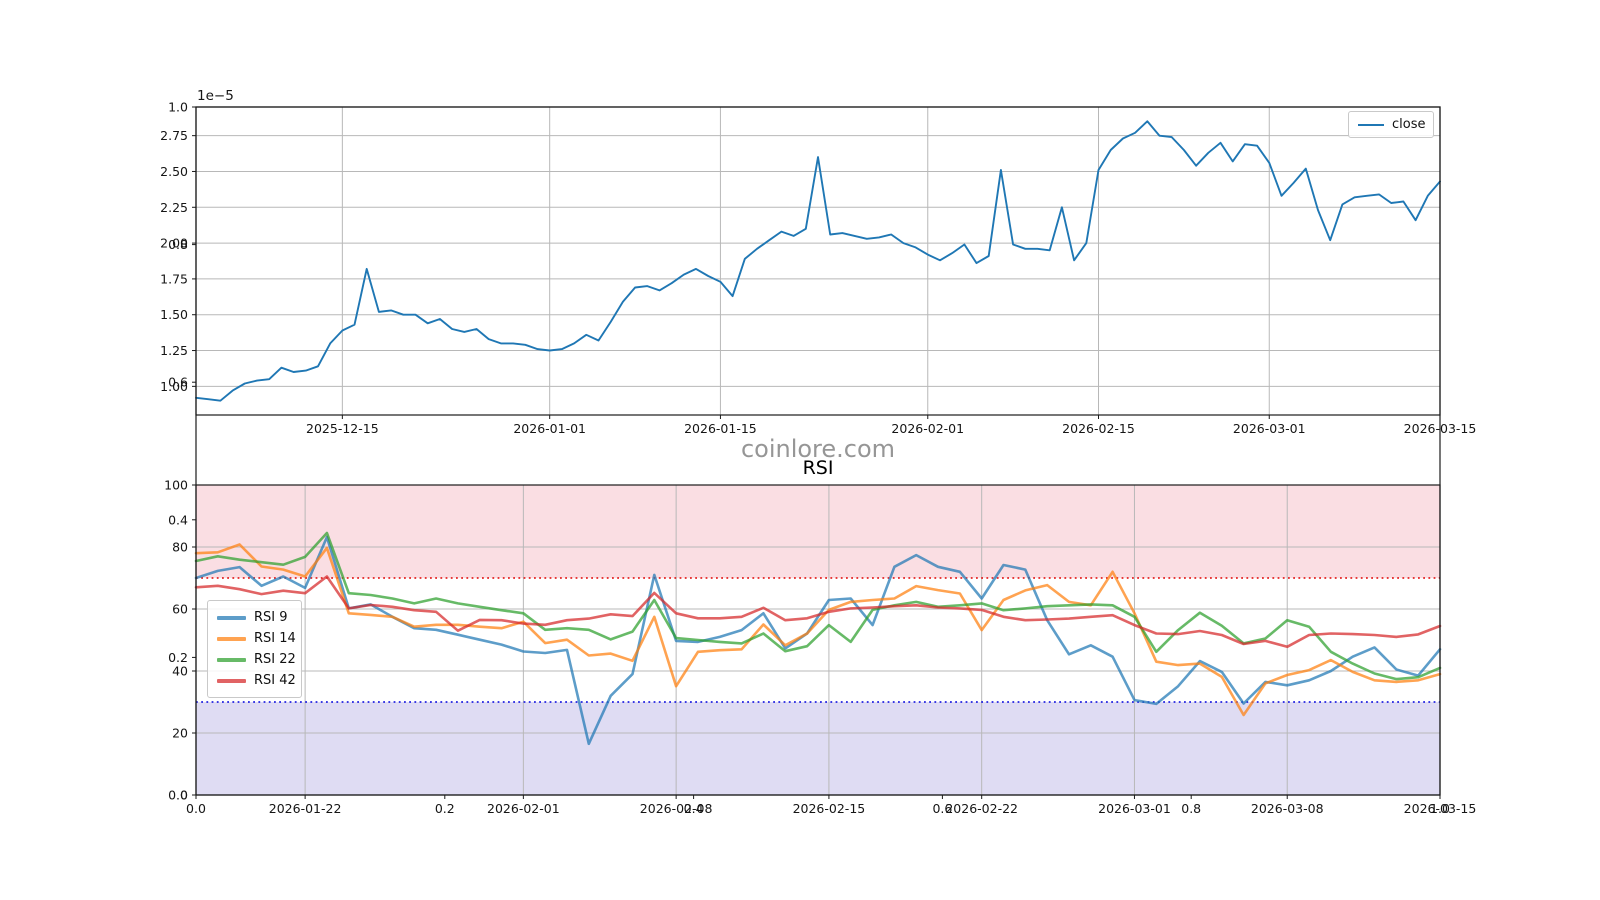  I want to click on rsi9-line-sample, so click(231, 617).